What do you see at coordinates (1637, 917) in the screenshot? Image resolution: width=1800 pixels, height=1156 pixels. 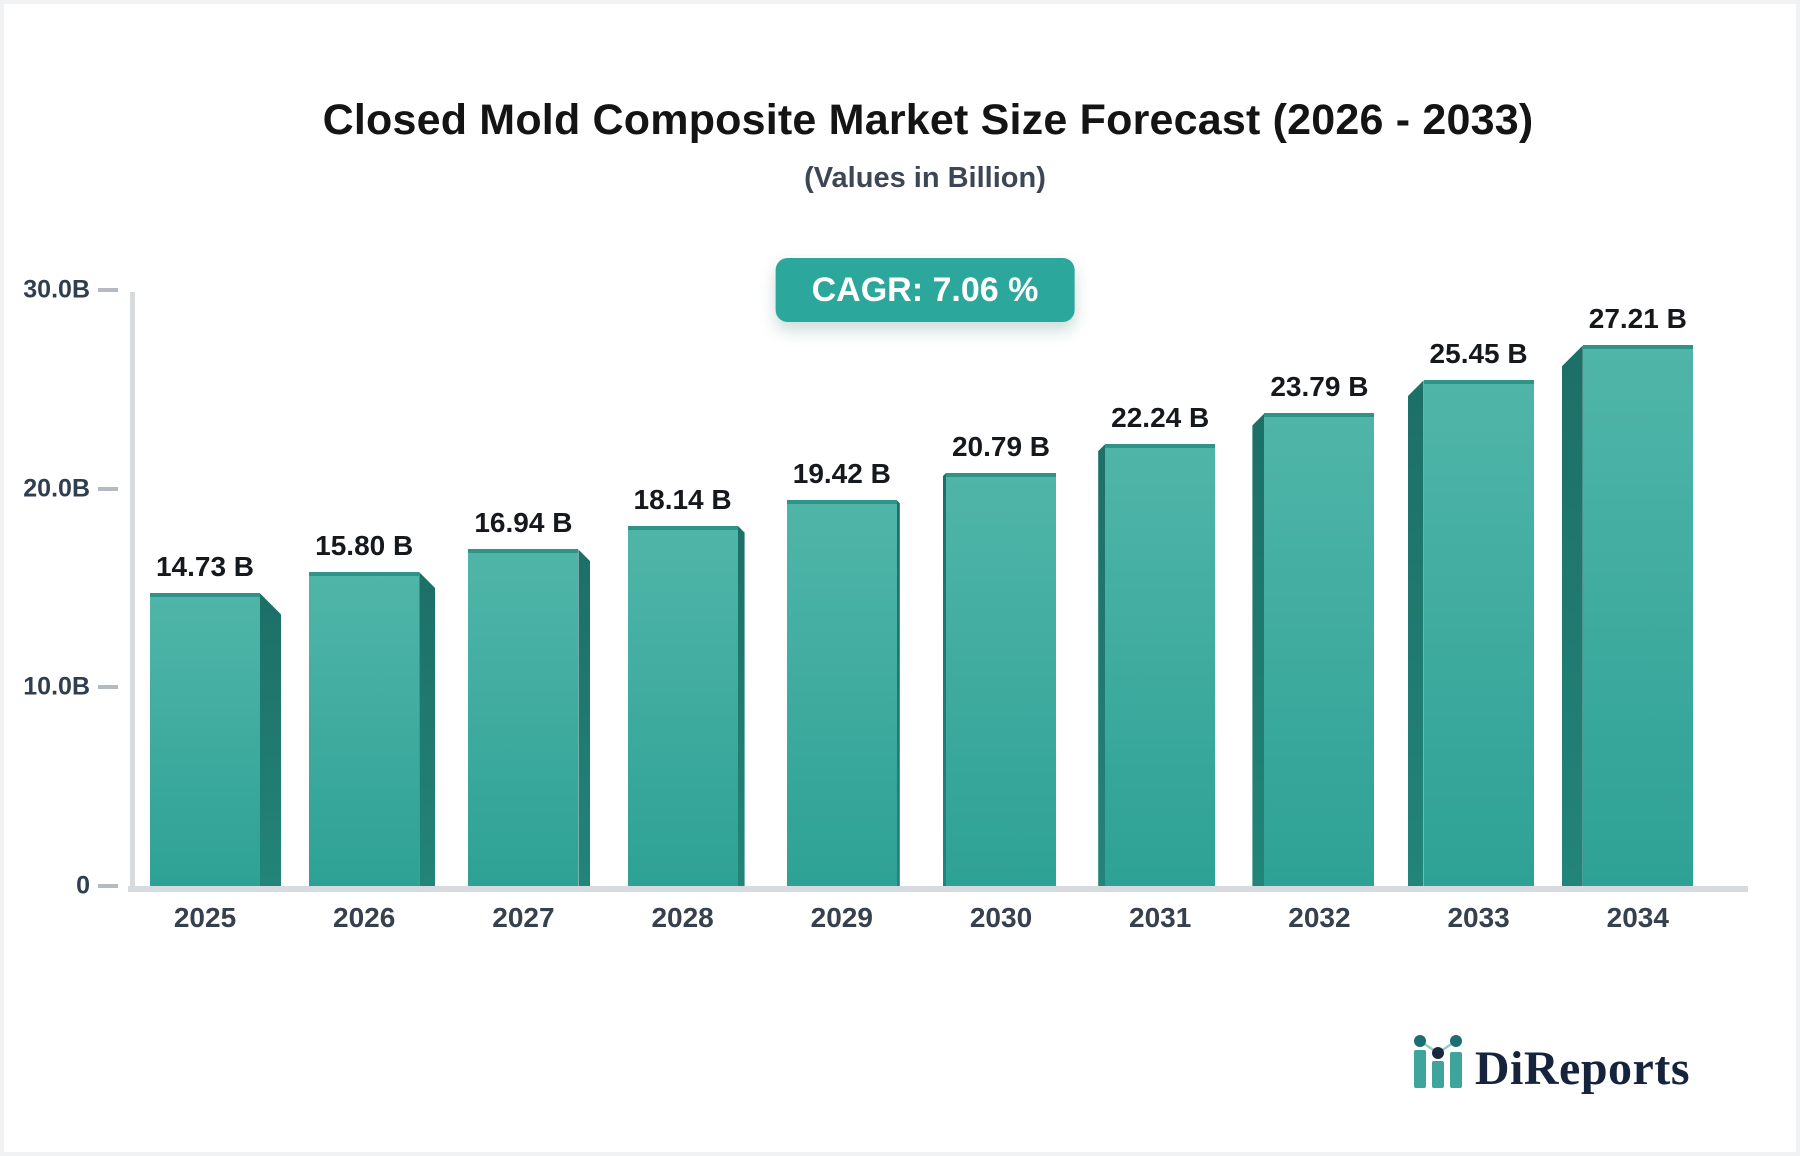 I see `x-axis-tick-label: 2034` at bounding box center [1637, 917].